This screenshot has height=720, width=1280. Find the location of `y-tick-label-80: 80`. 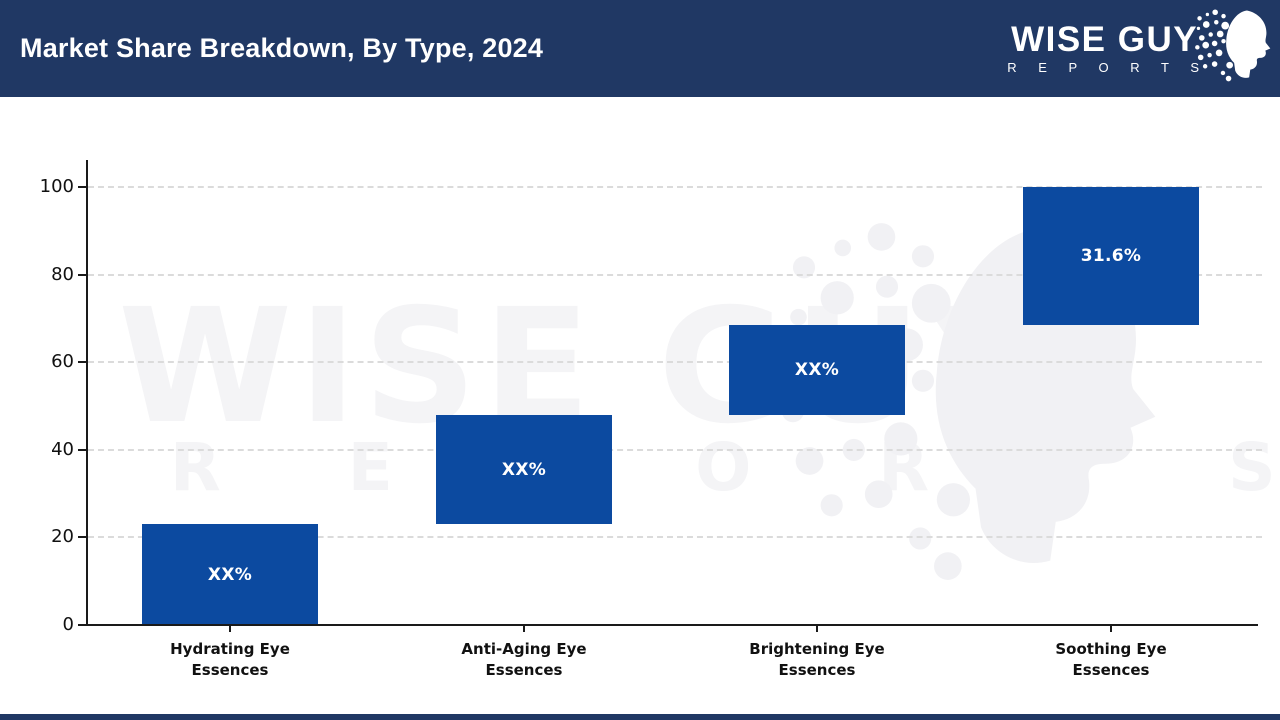

y-tick-label-80: 80 is located at coordinates (62, 274).